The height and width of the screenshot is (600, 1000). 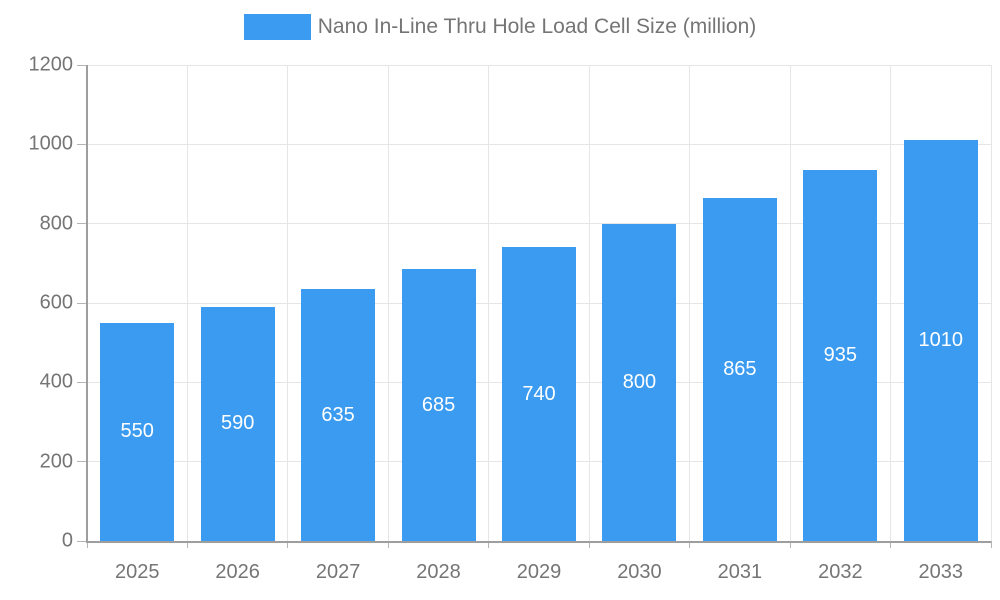 I want to click on y-axis-label: 600, so click(x=56, y=302).